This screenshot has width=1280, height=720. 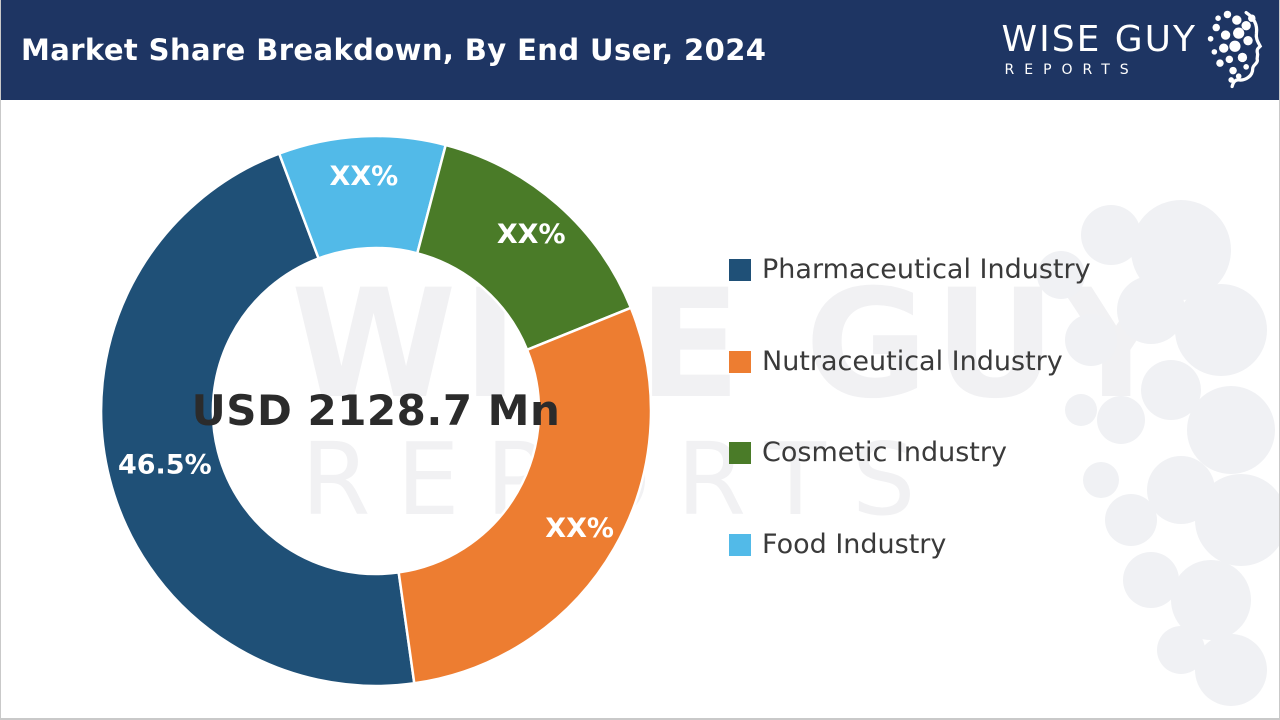 I want to click on legend-swatch-pharmaceutical, so click(x=740, y=269).